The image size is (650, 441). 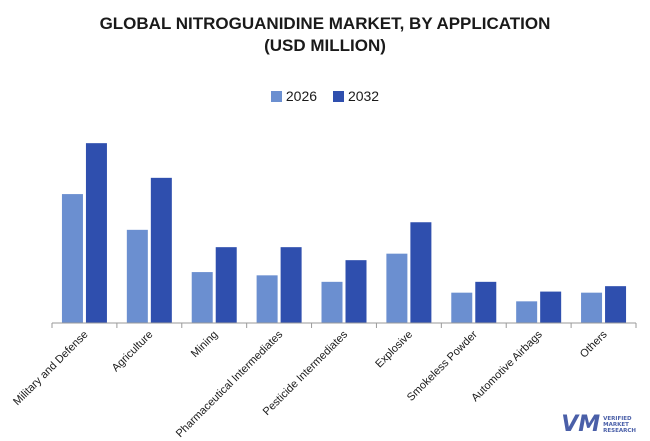 What do you see at coordinates (133, 352) in the screenshot?
I see `x-tick-label-1: Agriculture` at bounding box center [133, 352].